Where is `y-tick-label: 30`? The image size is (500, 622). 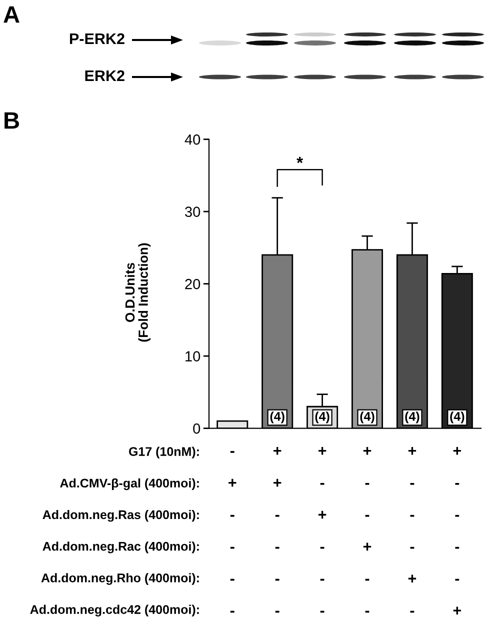
y-tick-label: 30 is located at coordinates (192, 211).